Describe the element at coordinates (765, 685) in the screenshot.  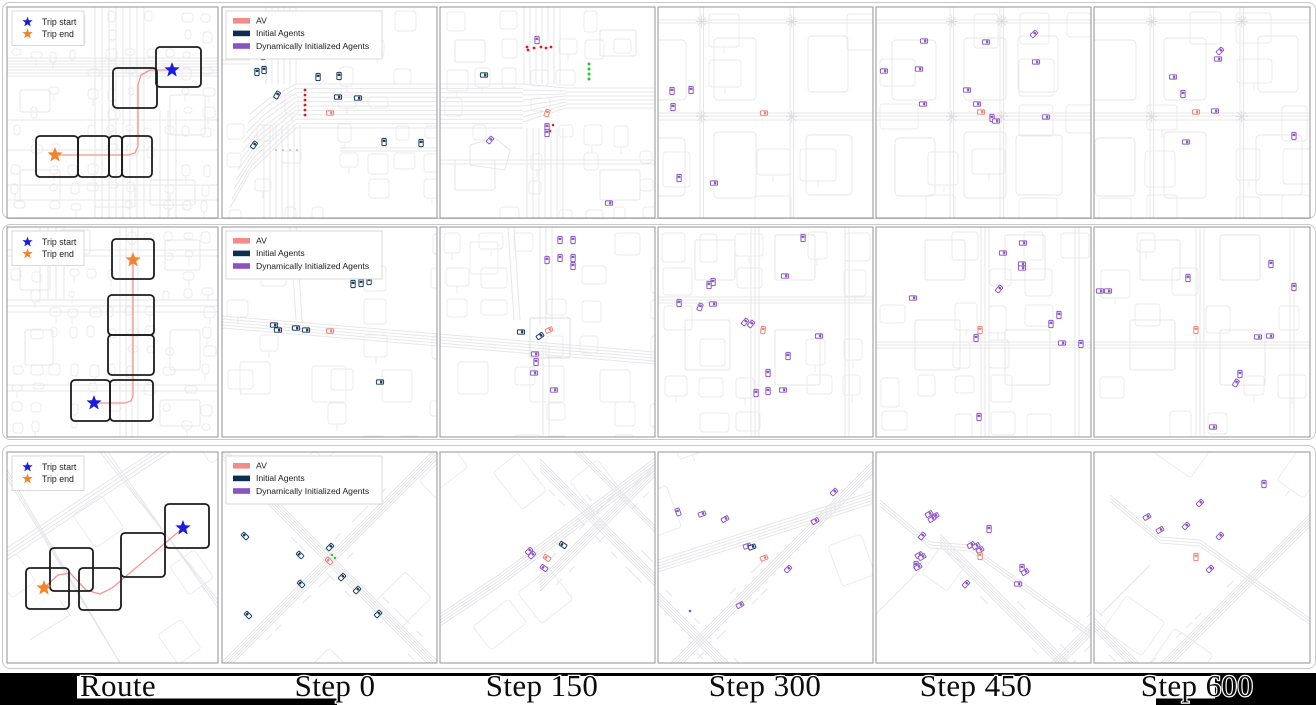
I see `svg-text: Step 300` at that location.